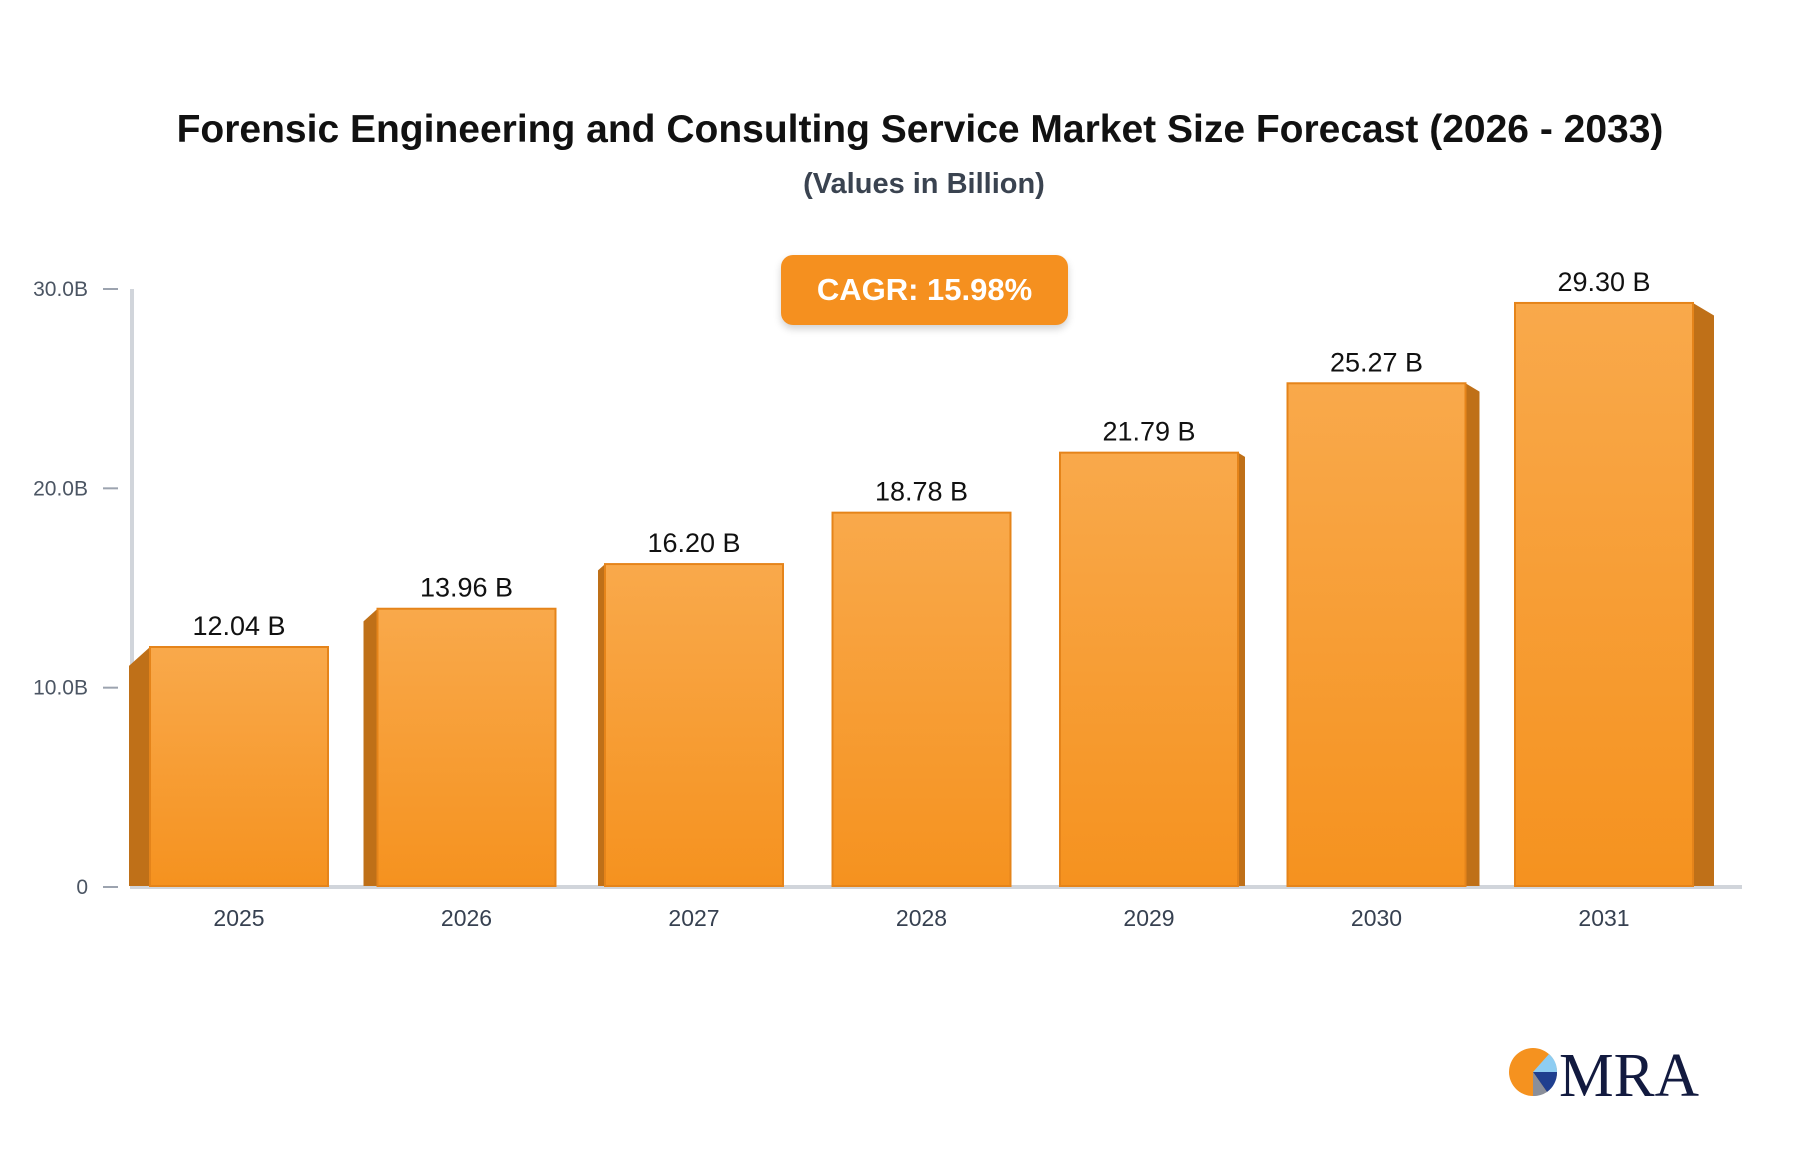 The image size is (1800, 1156). What do you see at coordinates (1148, 918) in the screenshot?
I see `x-tick-label: 2029` at bounding box center [1148, 918].